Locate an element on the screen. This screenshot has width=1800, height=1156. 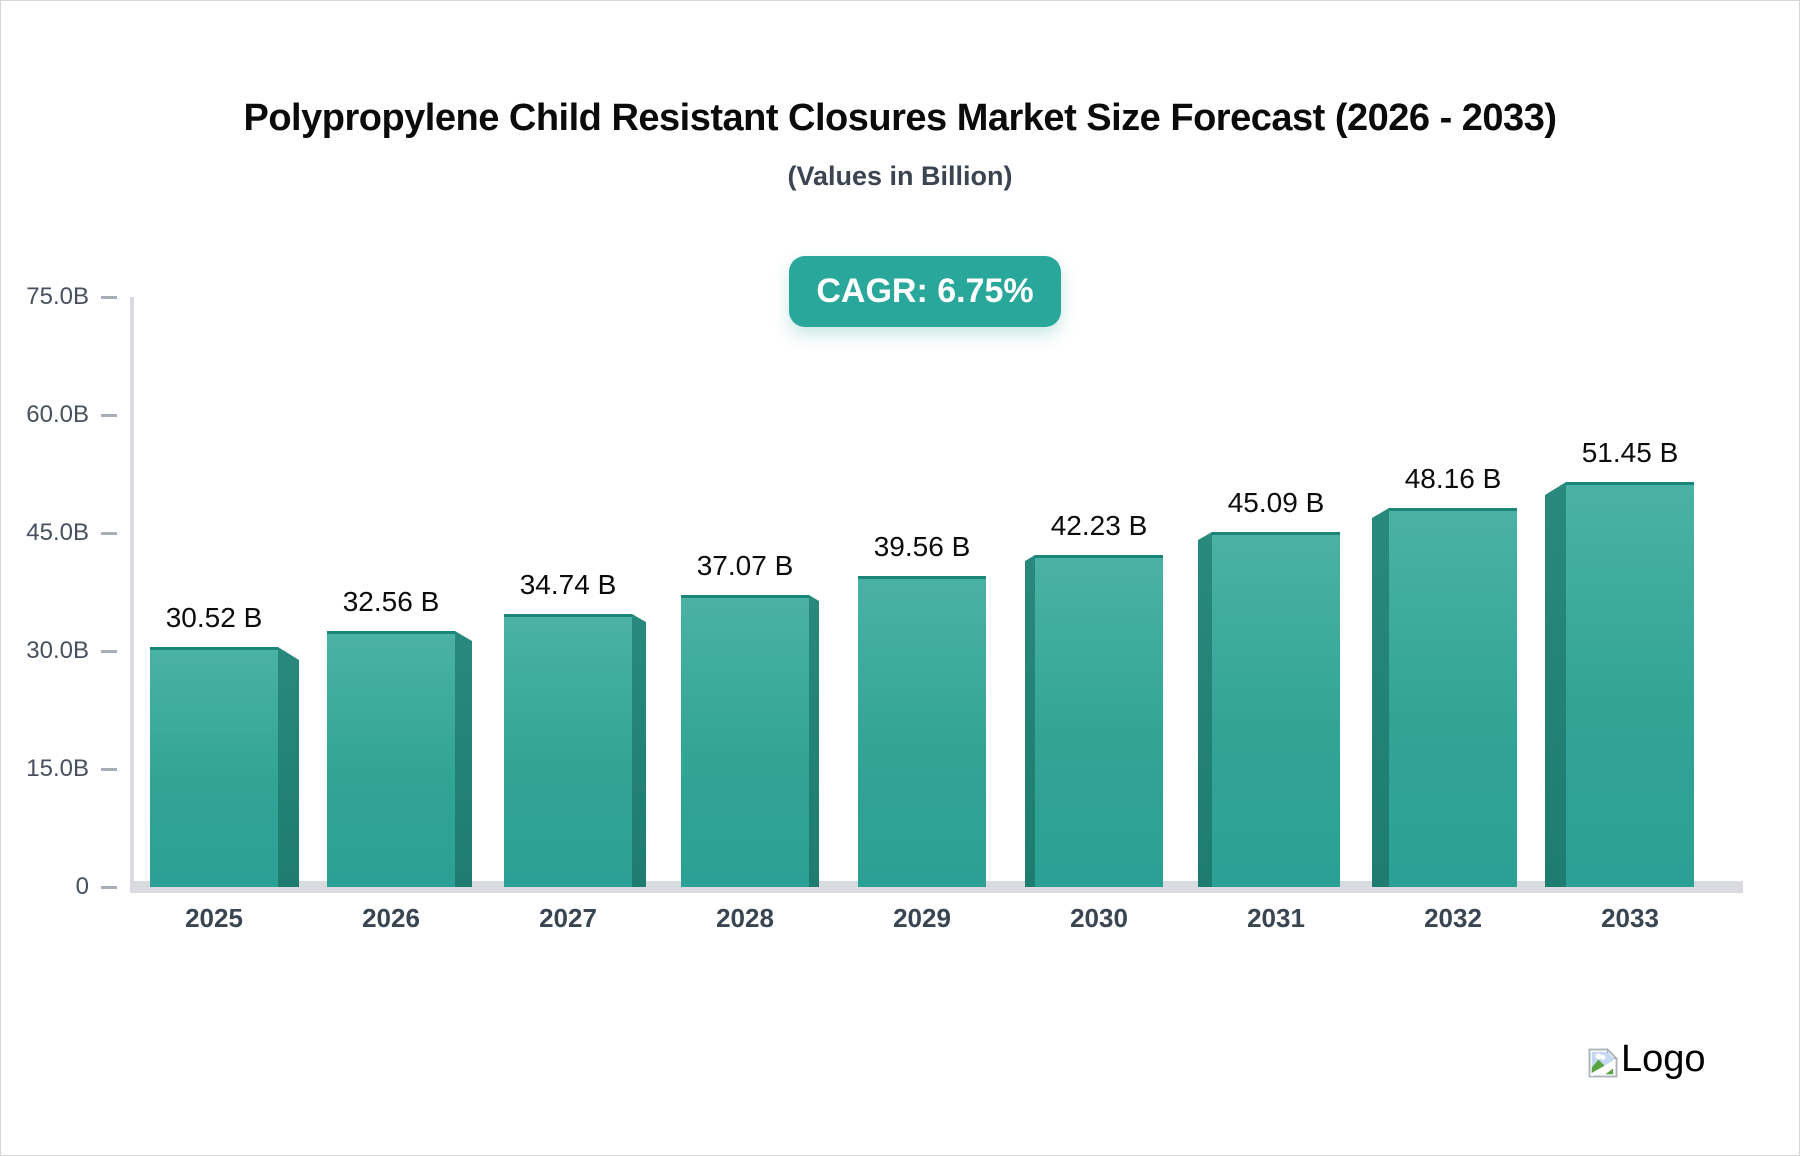
bar-2029 is located at coordinates (922, 731).